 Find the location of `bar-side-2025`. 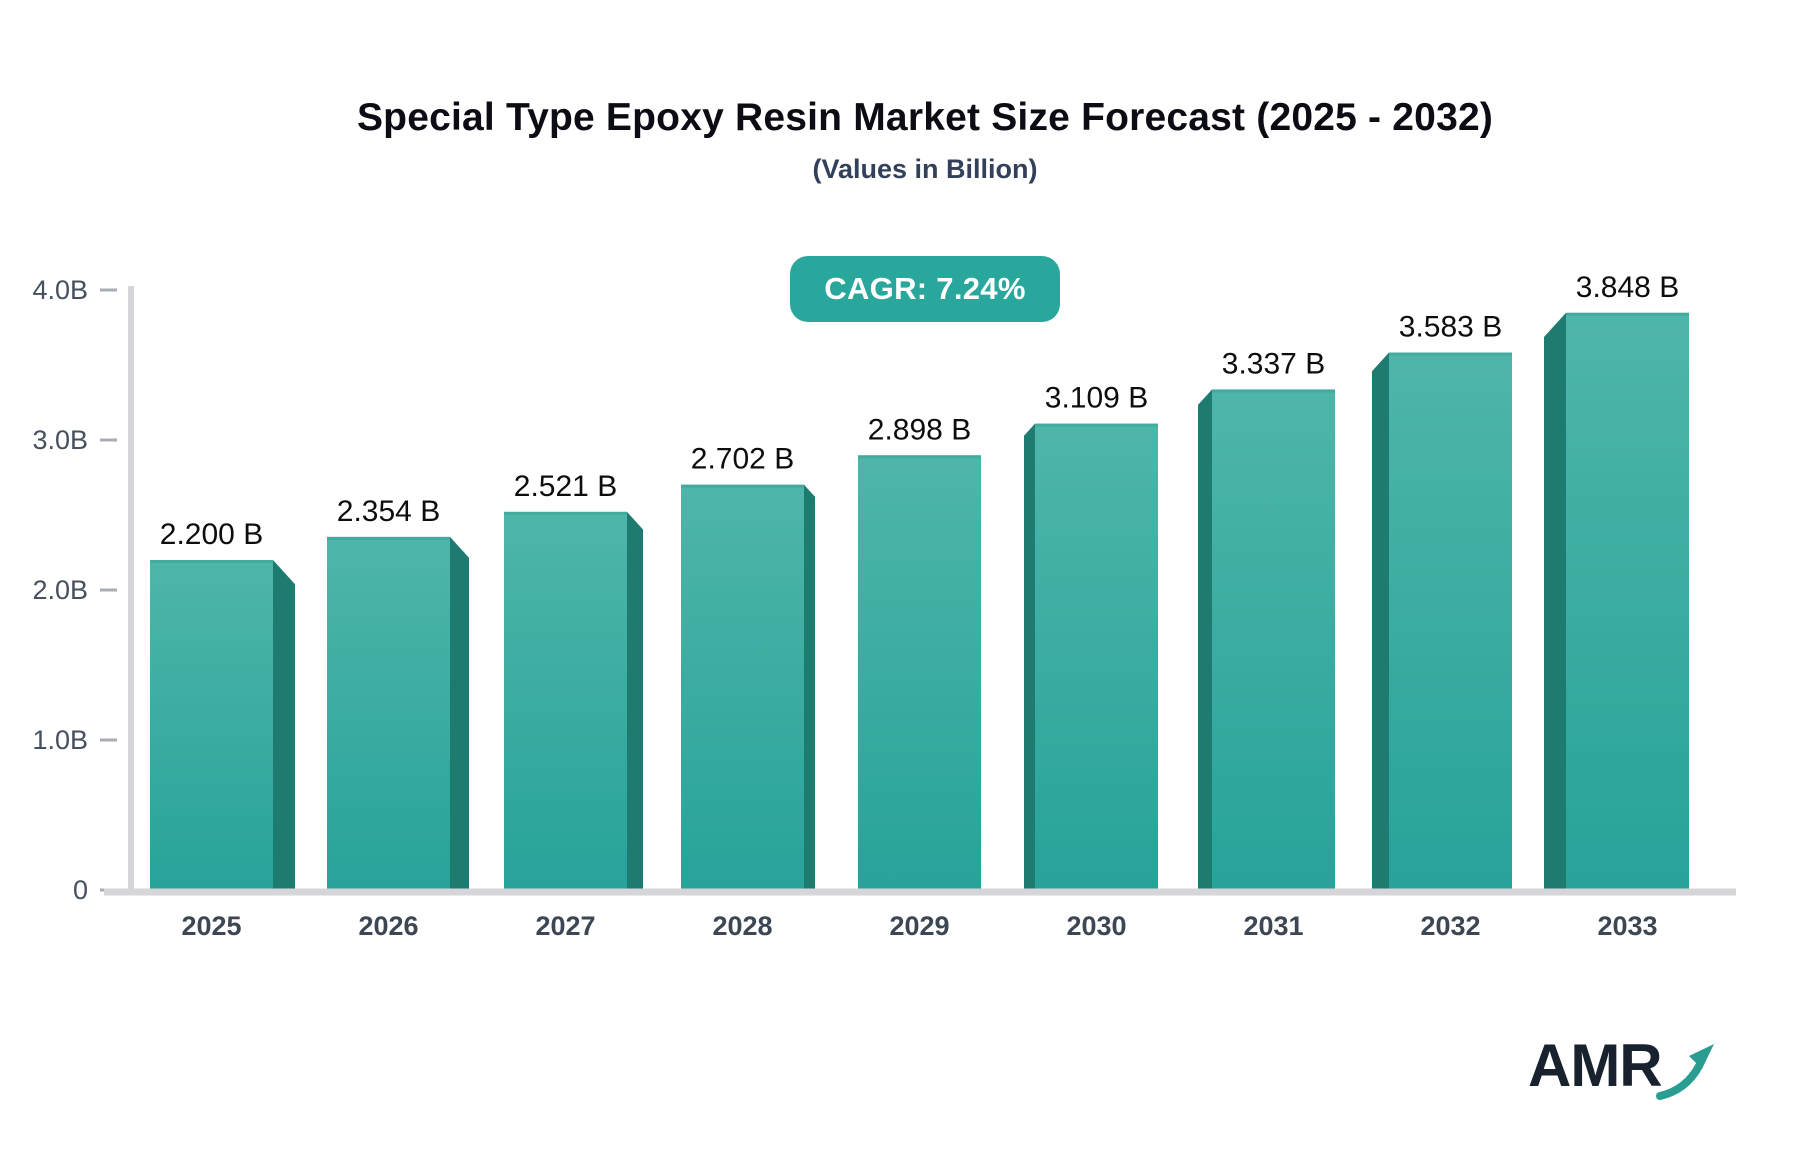

bar-side-2025 is located at coordinates (284, 725).